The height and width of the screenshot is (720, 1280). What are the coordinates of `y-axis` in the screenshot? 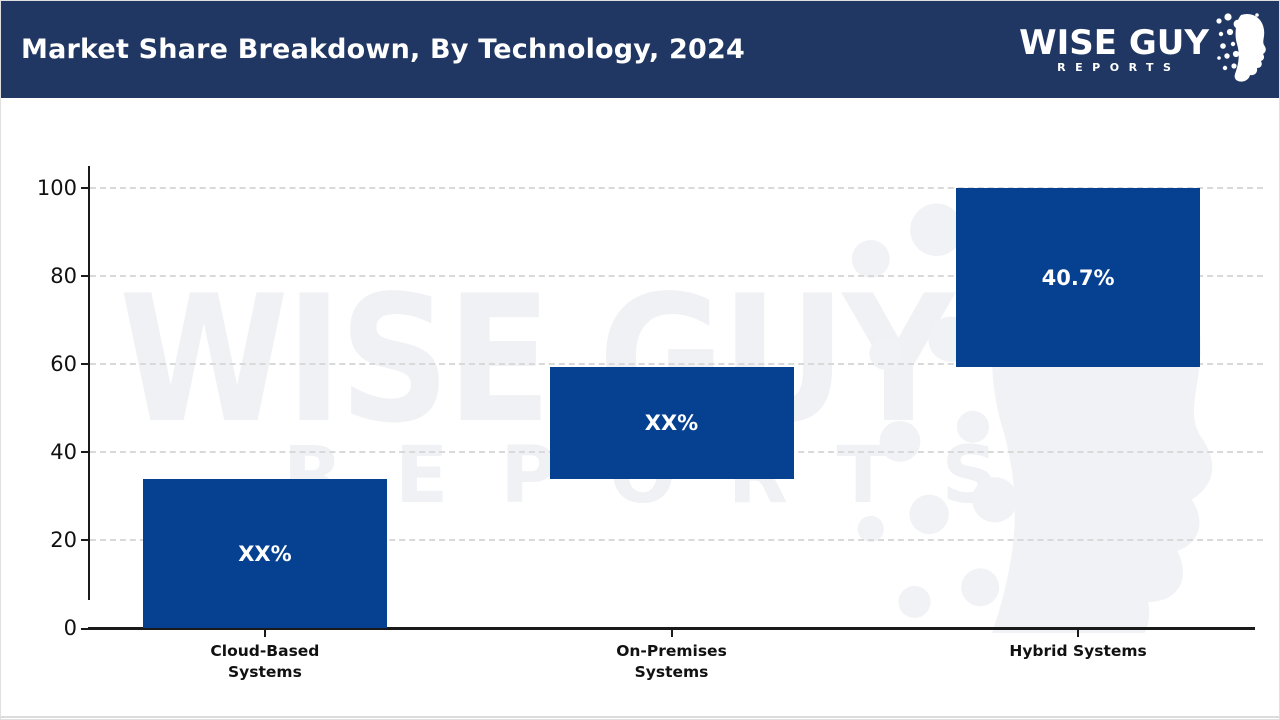 It's located at (89, 383).